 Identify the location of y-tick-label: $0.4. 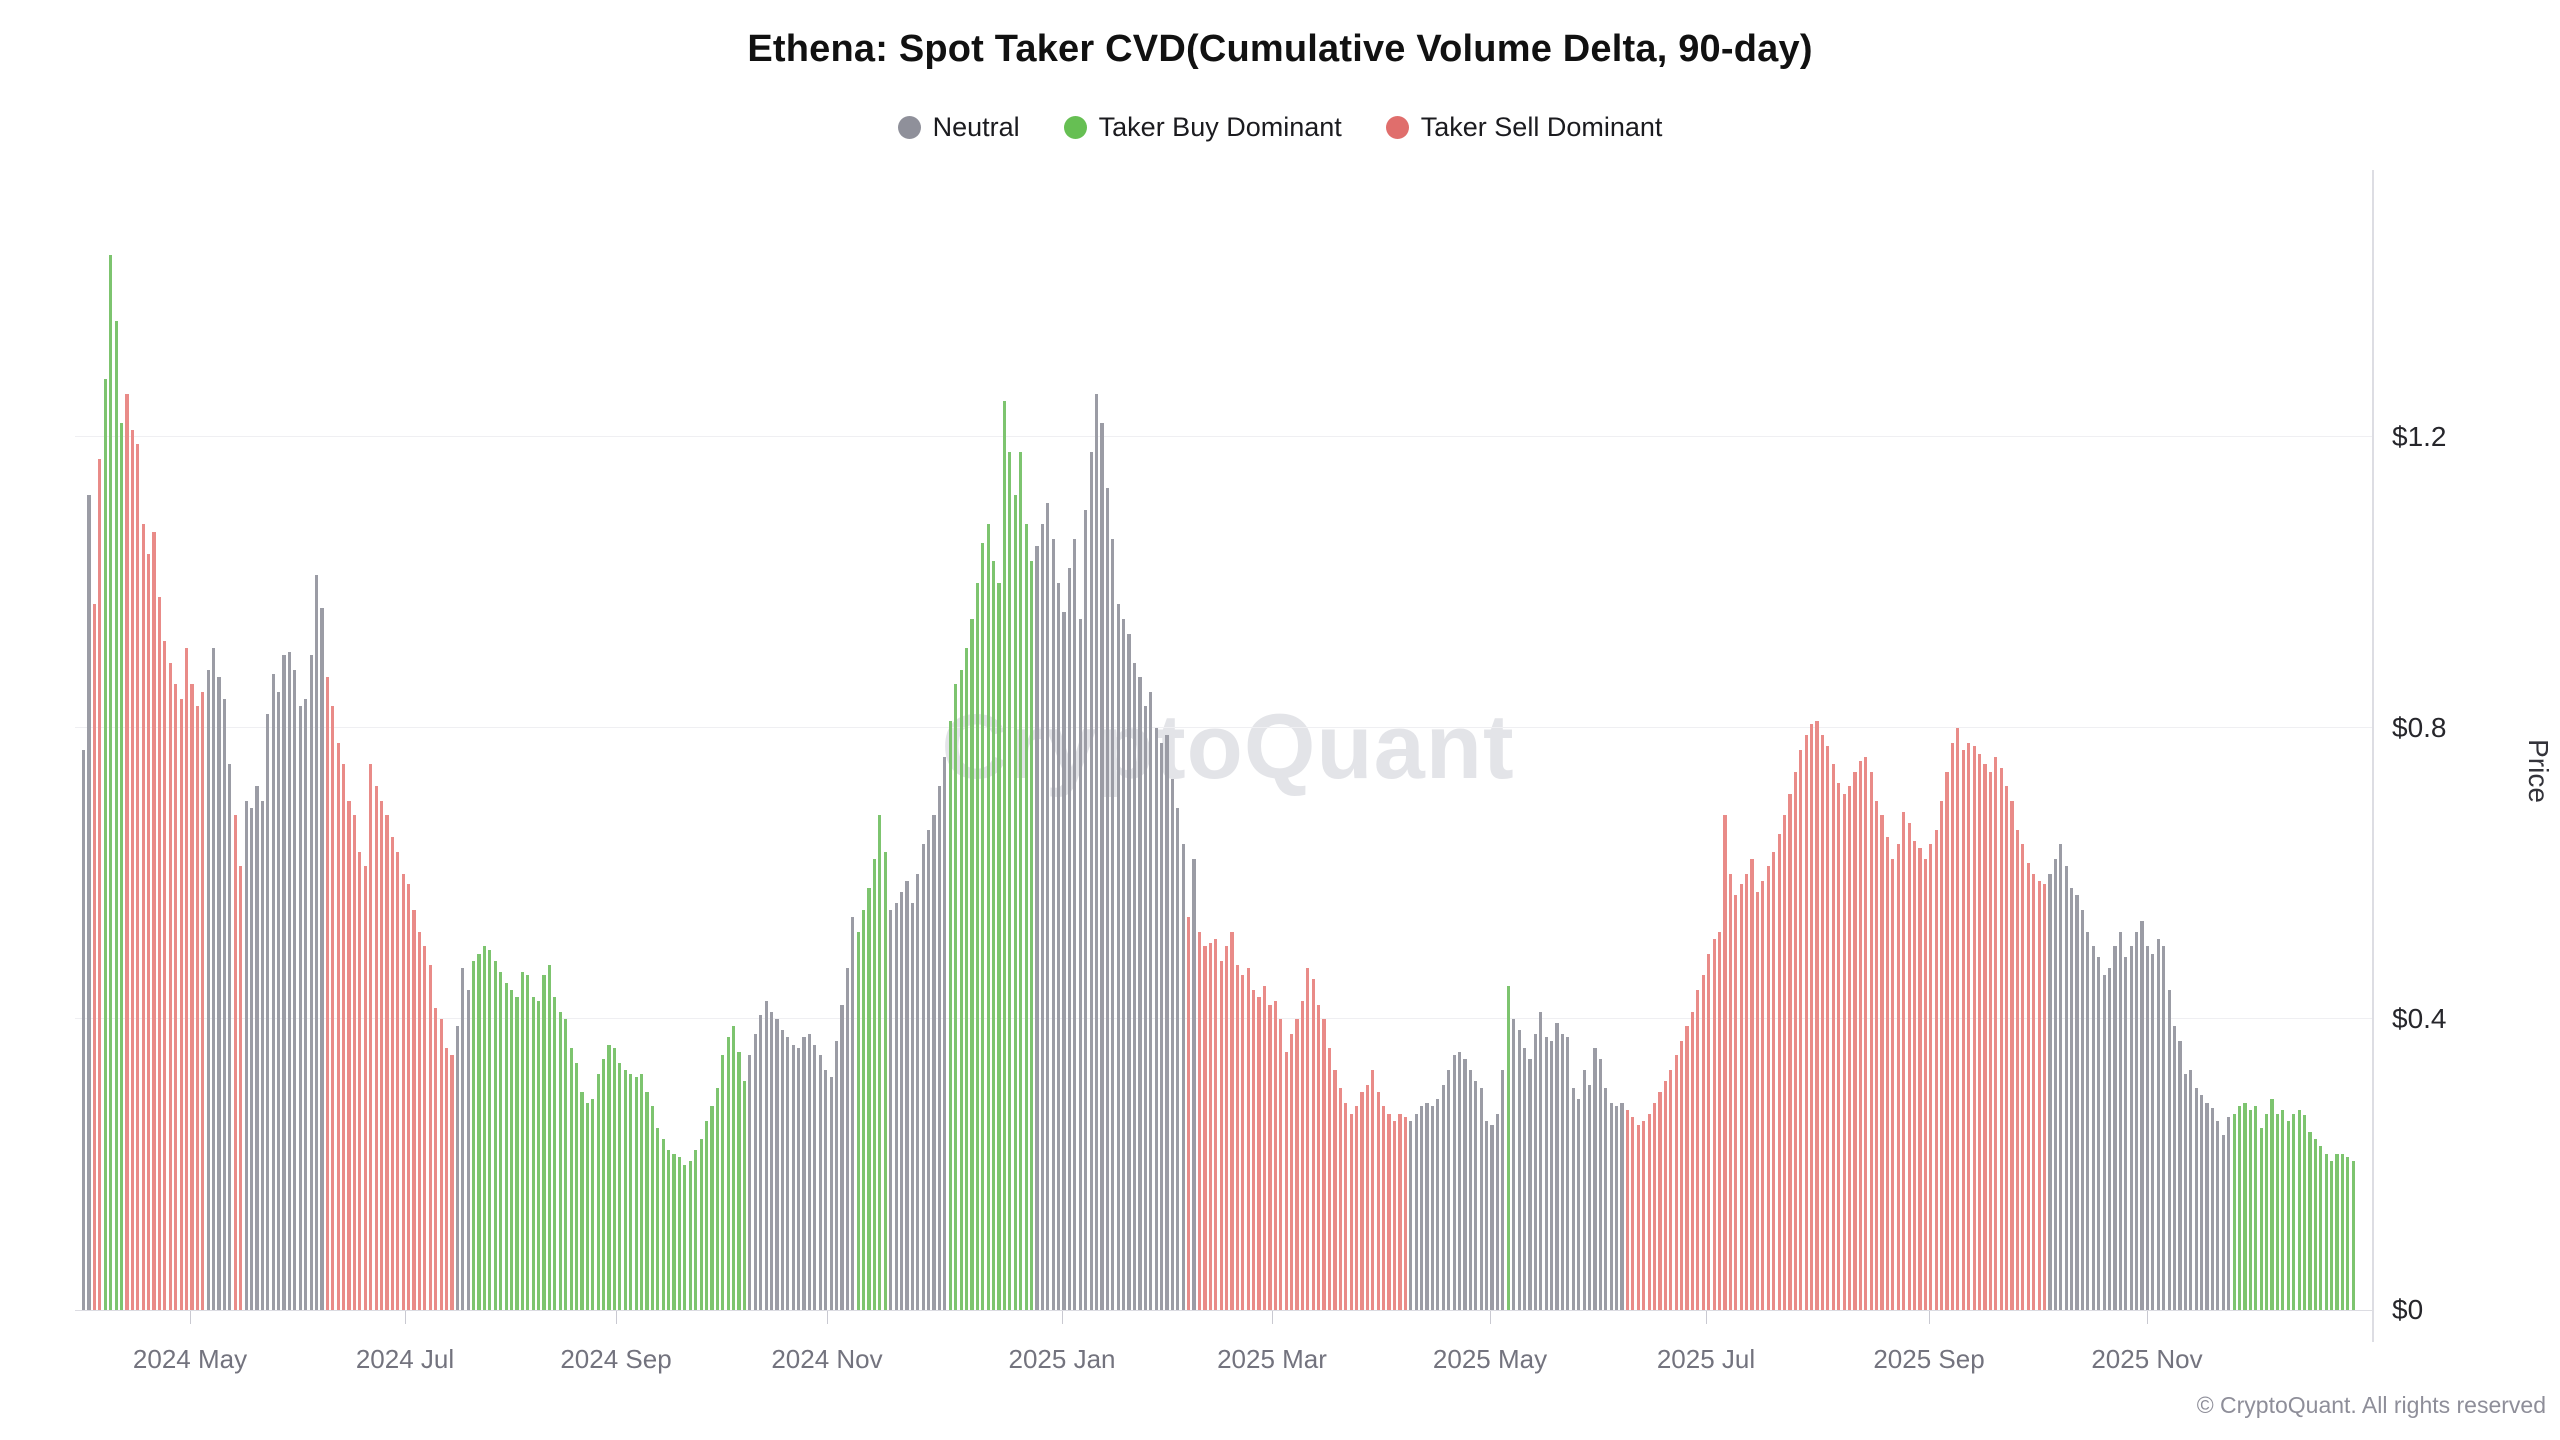
(2419, 1019).